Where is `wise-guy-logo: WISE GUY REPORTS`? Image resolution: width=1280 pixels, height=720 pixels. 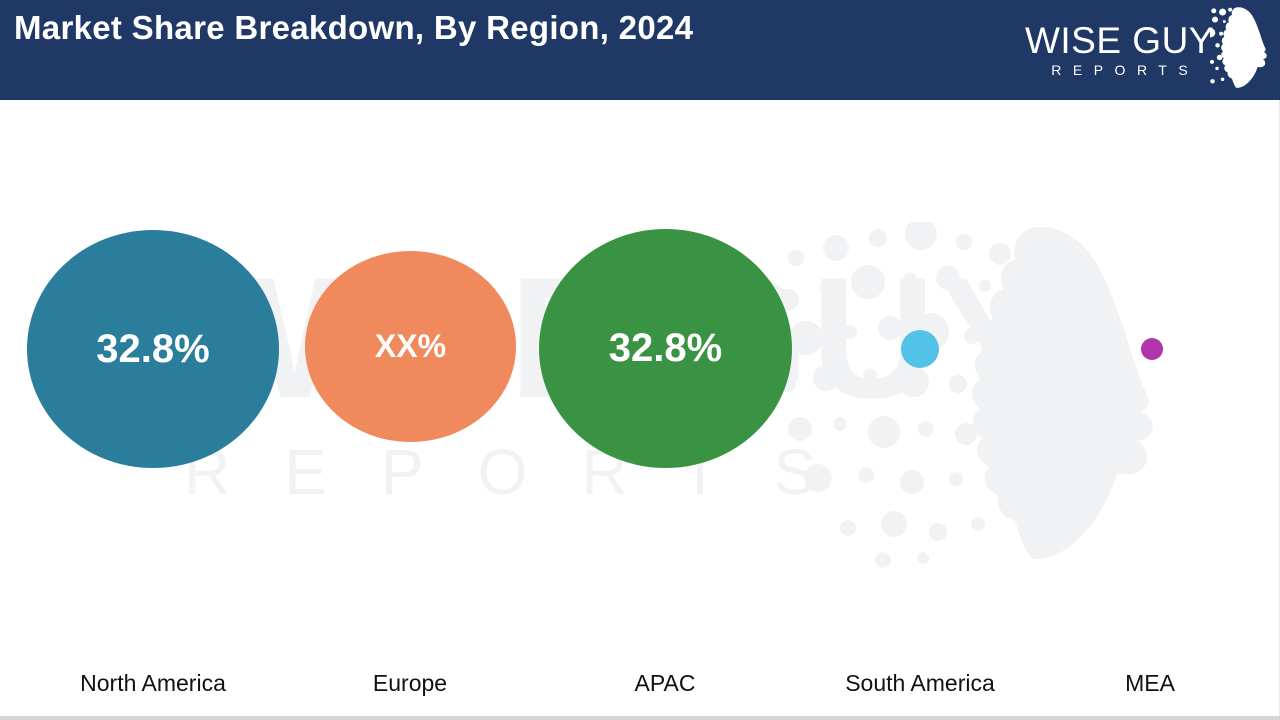 wise-guy-logo: WISE GUY REPORTS is located at coordinates (1148, 47).